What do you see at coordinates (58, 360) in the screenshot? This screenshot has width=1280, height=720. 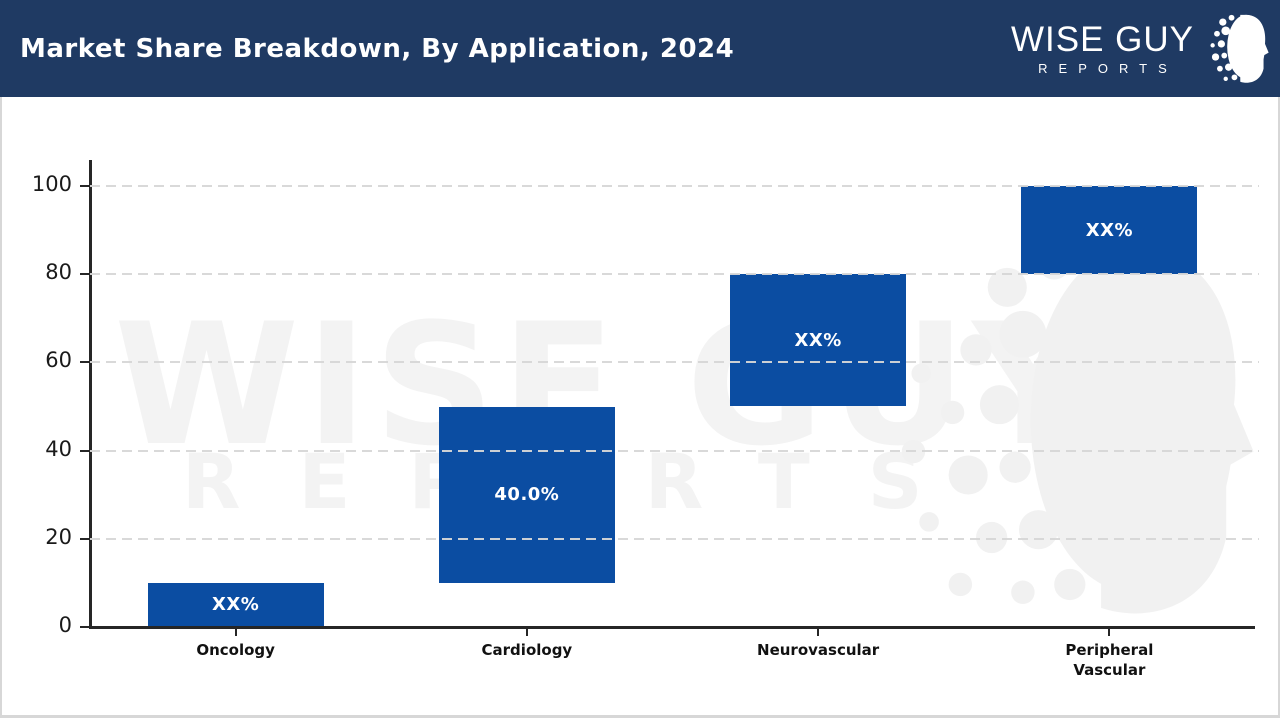 I see `y-tick-label: 60` at bounding box center [58, 360].